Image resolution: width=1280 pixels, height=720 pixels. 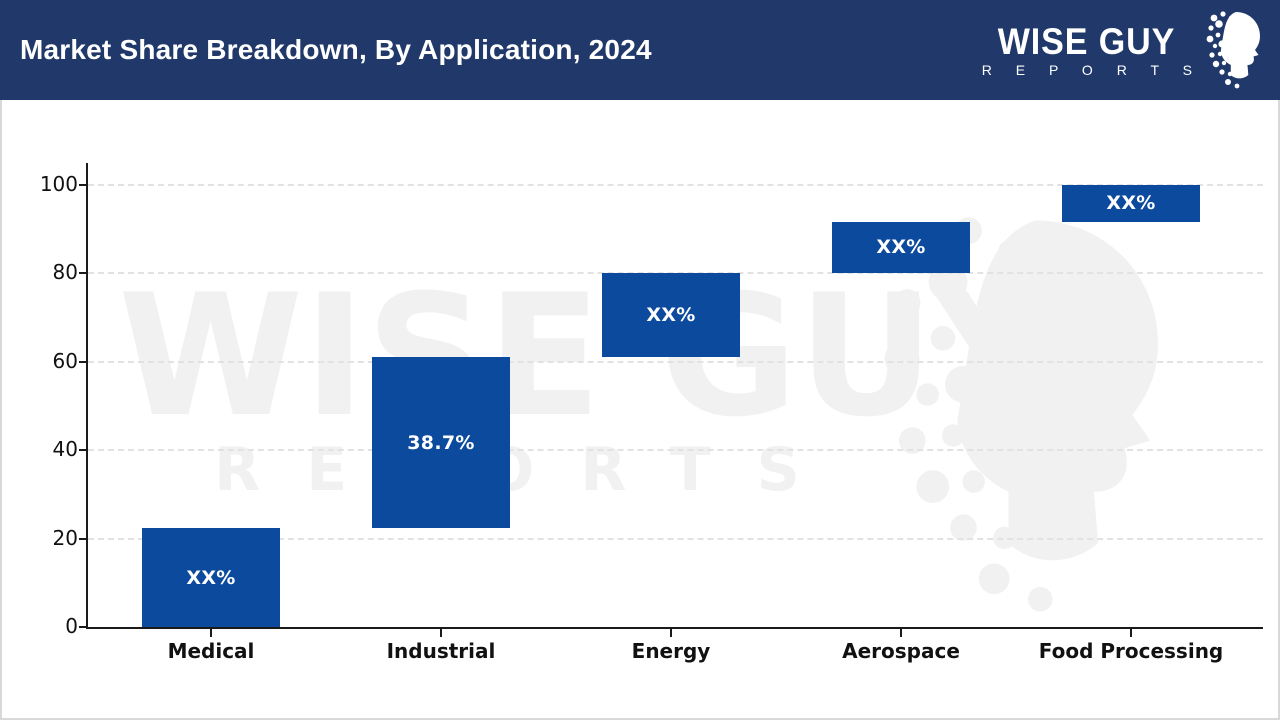 What do you see at coordinates (674, 628) in the screenshot?
I see `x-axis-line` at bounding box center [674, 628].